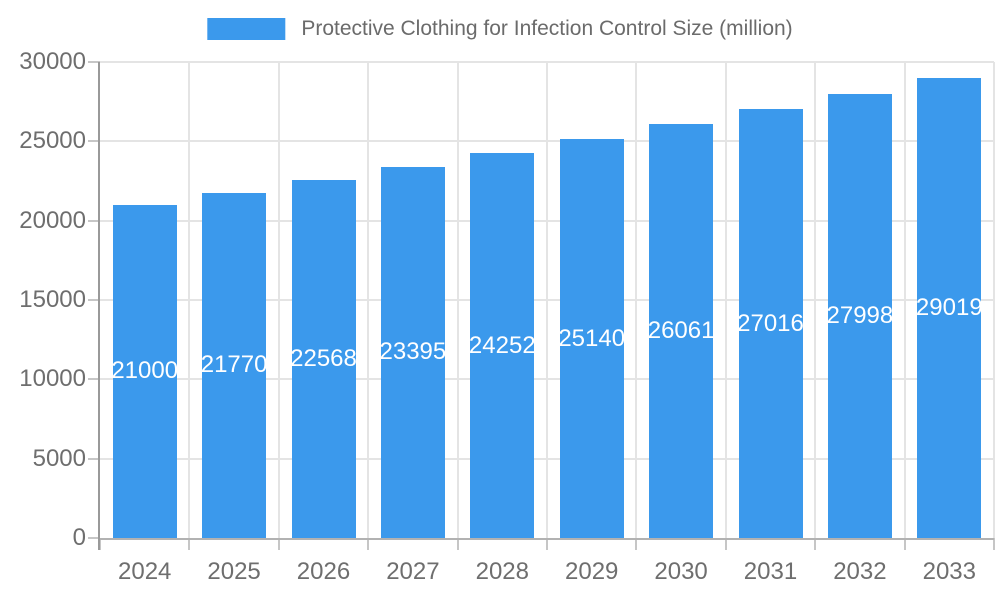 The height and width of the screenshot is (600, 1000). Describe the element at coordinates (59, 458) in the screenshot. I see `y-axis-label: 5000` at that location.